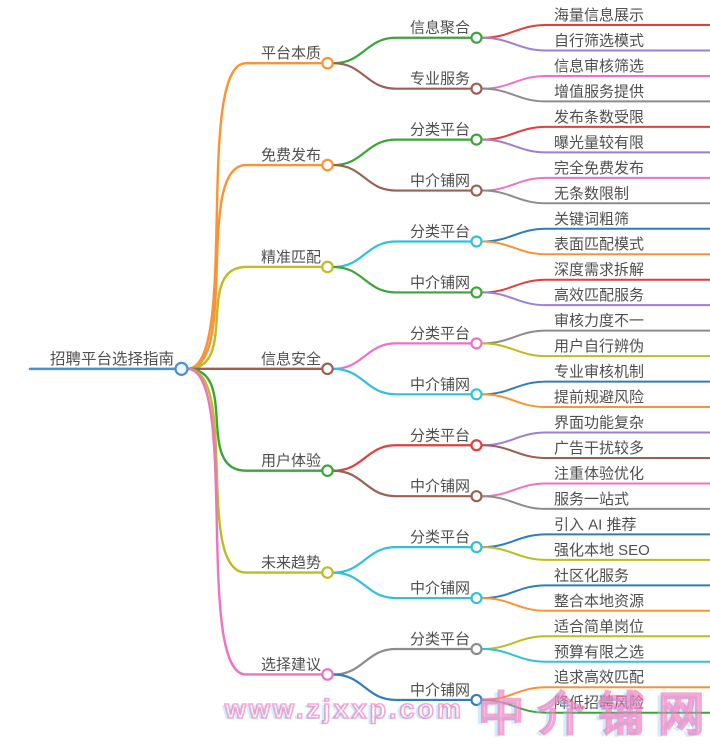 The image size is (710, 744). Describe the element at coordinates (591, 575) in the screenshot. I see `leaf-node-label: 社区化服务` at that location.